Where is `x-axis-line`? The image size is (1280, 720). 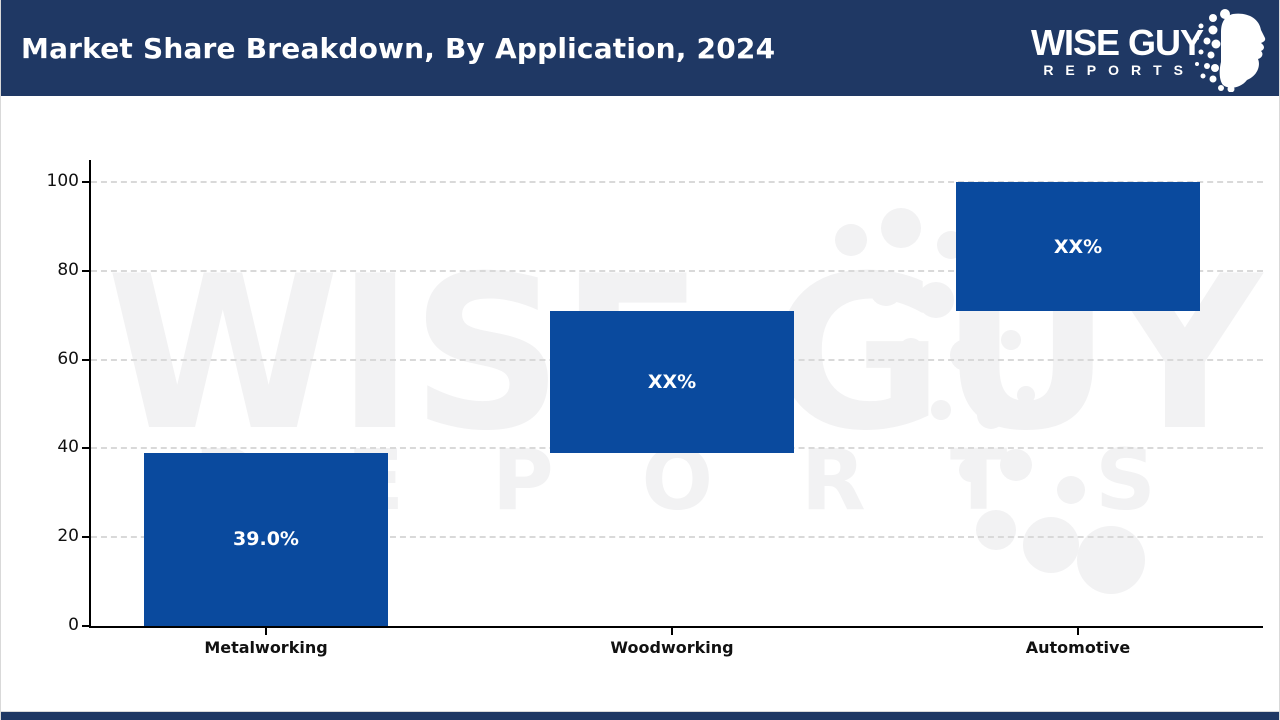 x-axis-line is located at coordinates (676, 627).